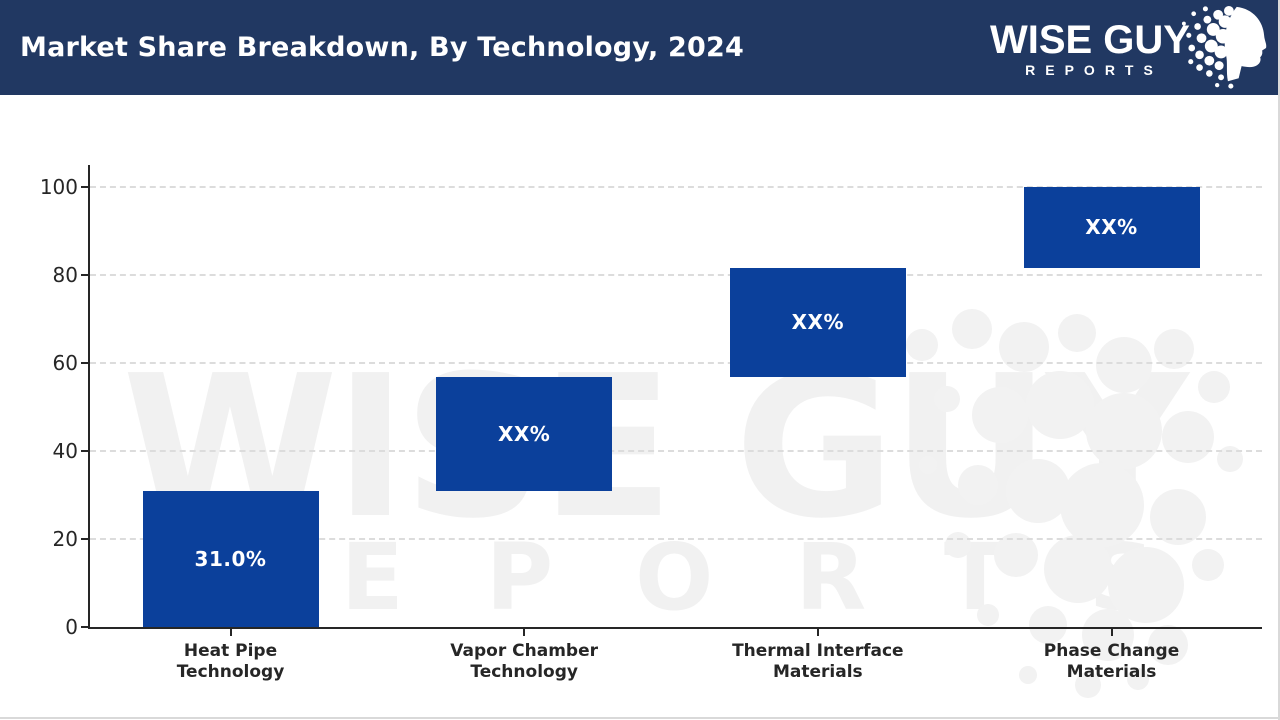 The width and height of the screenshot is (1280, 720). I want to click on bar-3: XX%, so click(817, 322).